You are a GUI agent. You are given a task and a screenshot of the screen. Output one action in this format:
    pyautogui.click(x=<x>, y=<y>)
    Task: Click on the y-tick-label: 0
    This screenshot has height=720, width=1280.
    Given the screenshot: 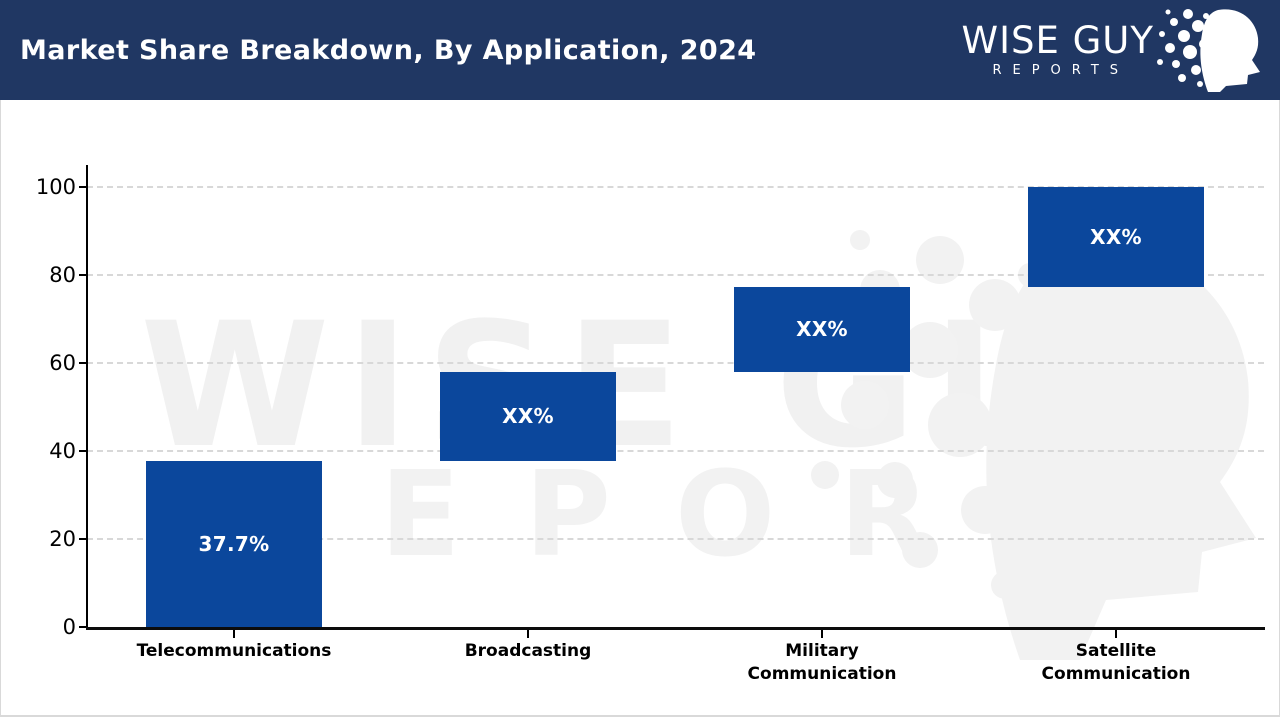 What is the action you would take?
    pyautogui.click(x=69, y=627)
    